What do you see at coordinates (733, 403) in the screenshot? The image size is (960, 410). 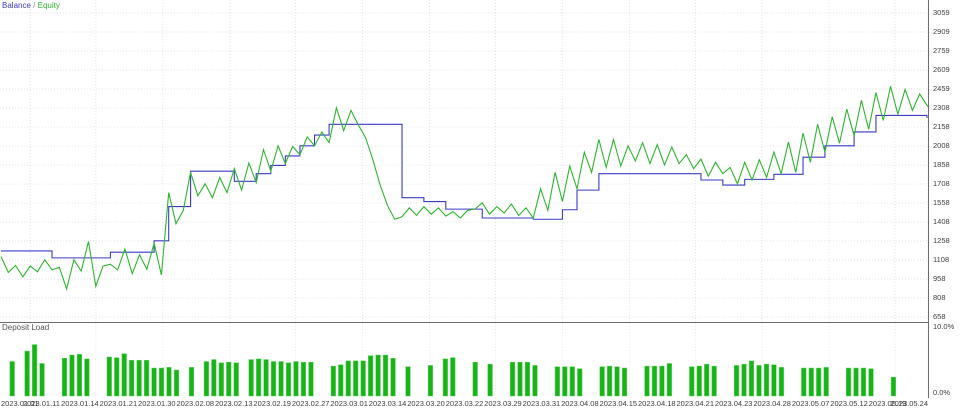 I see `date-axis-tick: 2023.04.23` at bounding box center [733, 403].